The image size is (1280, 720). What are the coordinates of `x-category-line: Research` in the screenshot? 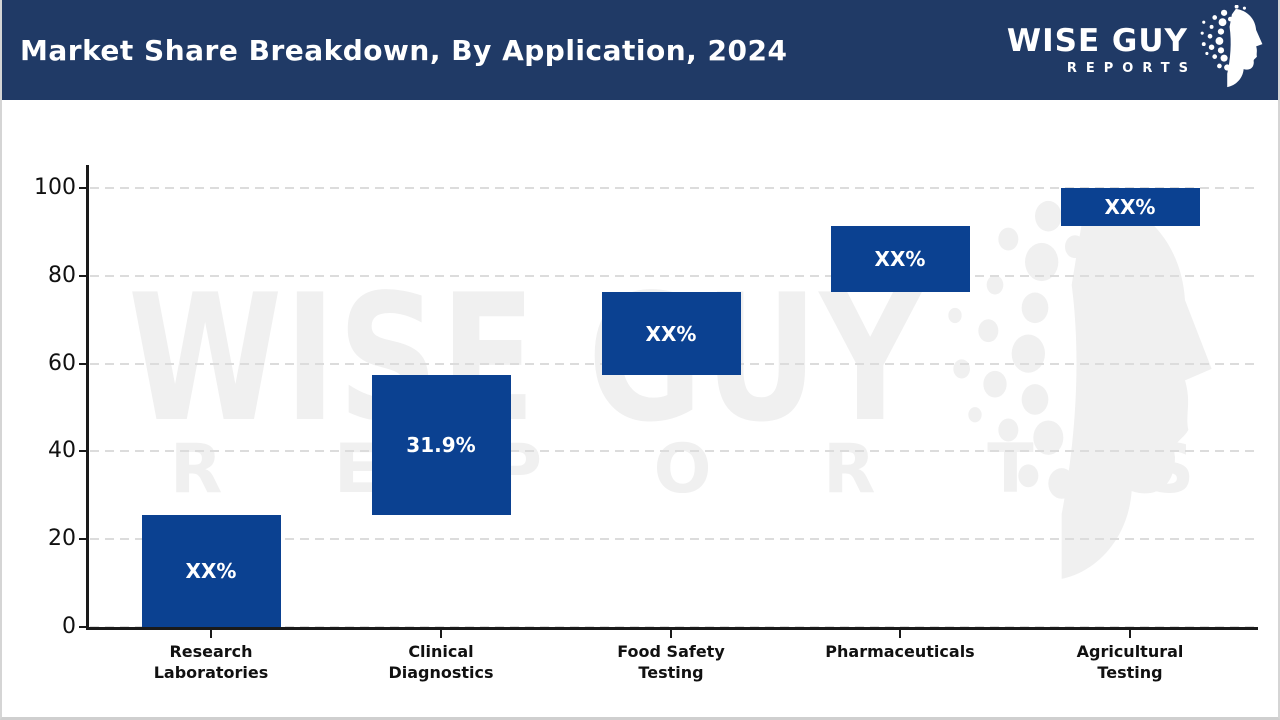 It's located at (211, 651).